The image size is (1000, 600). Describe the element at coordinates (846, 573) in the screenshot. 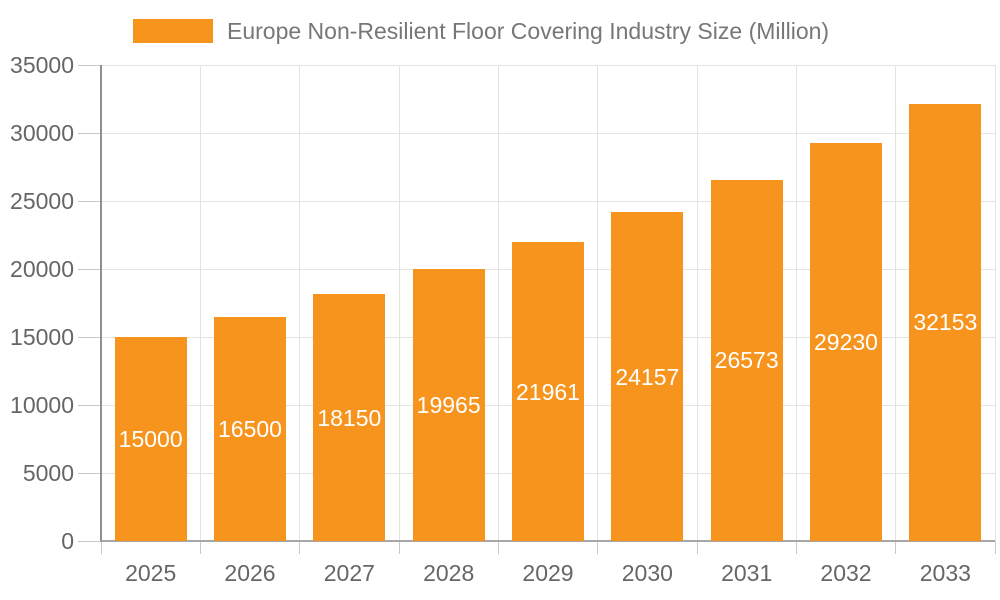

I see `x-tick-label: 2032` at that location.